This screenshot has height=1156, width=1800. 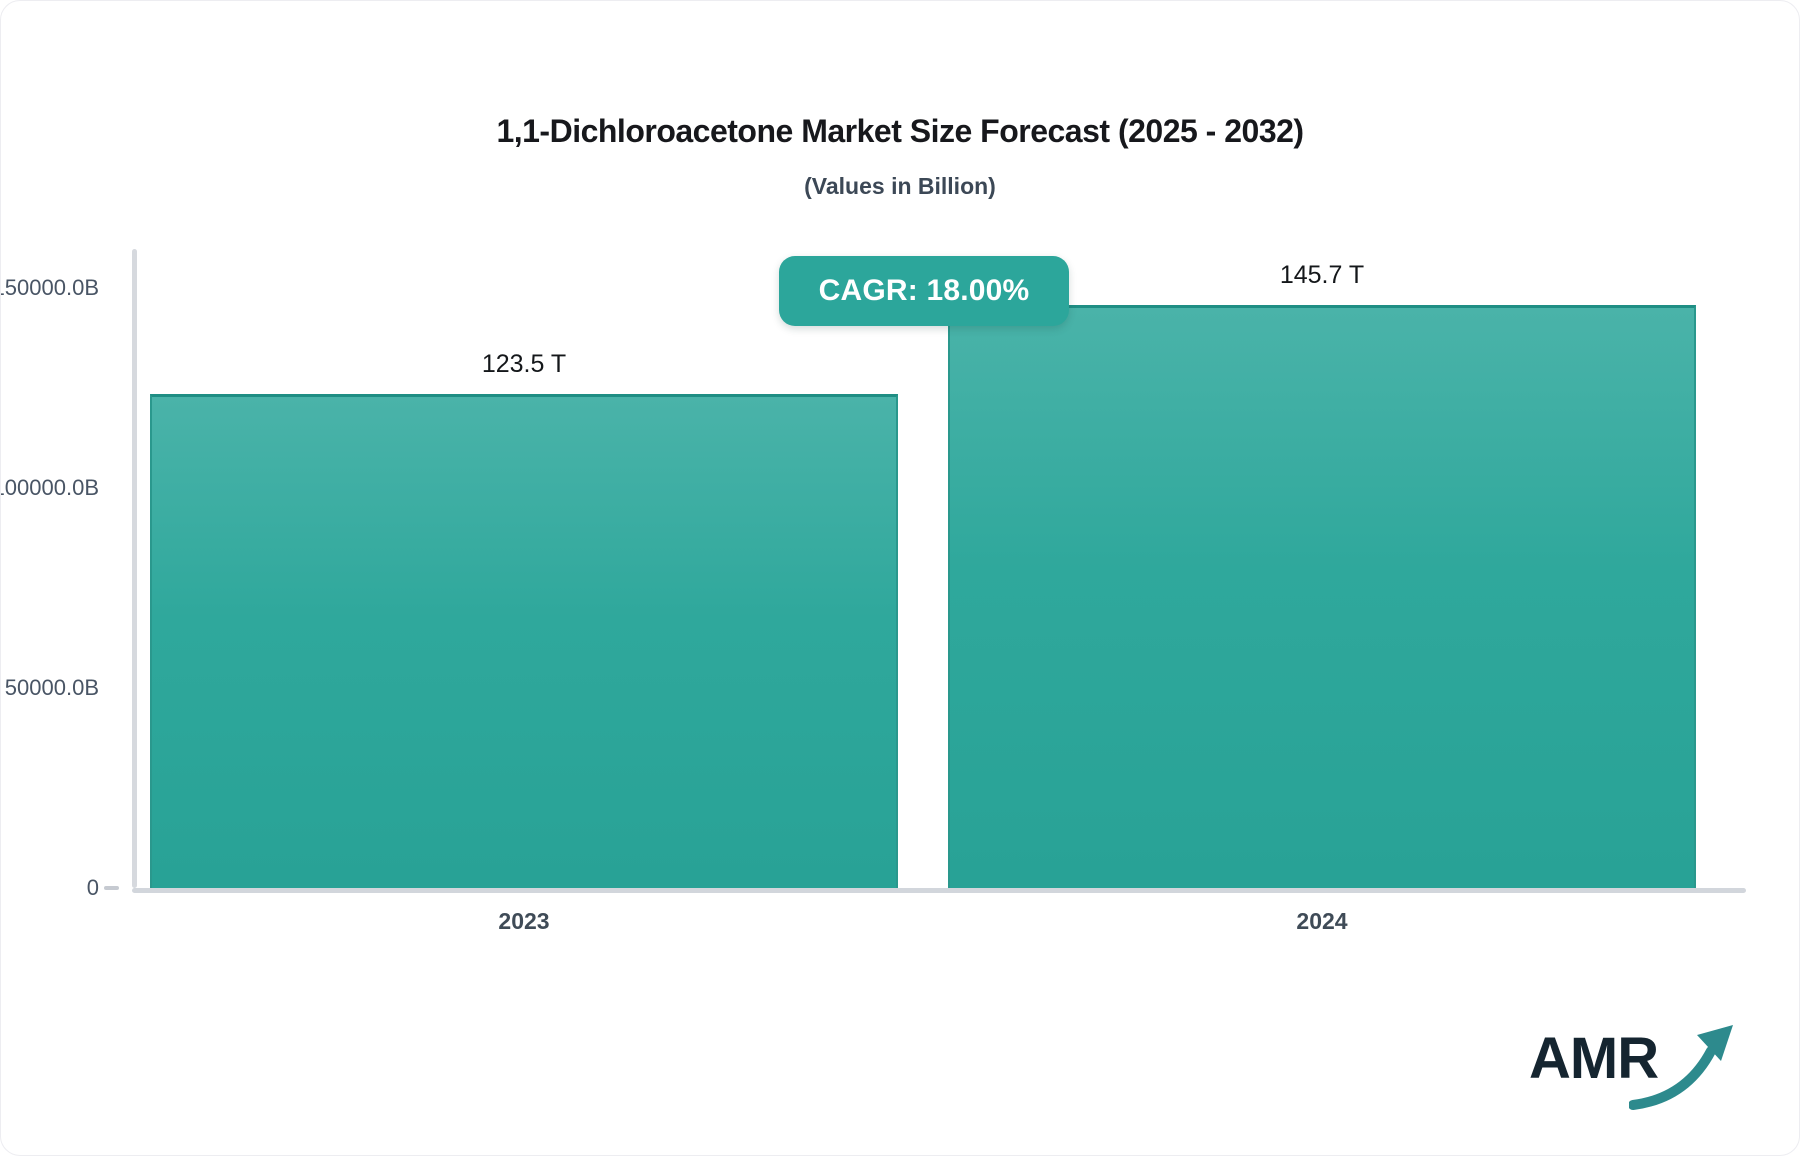 I want to click on trend-up-arrow-icon, so click(x=1681, y=1067).